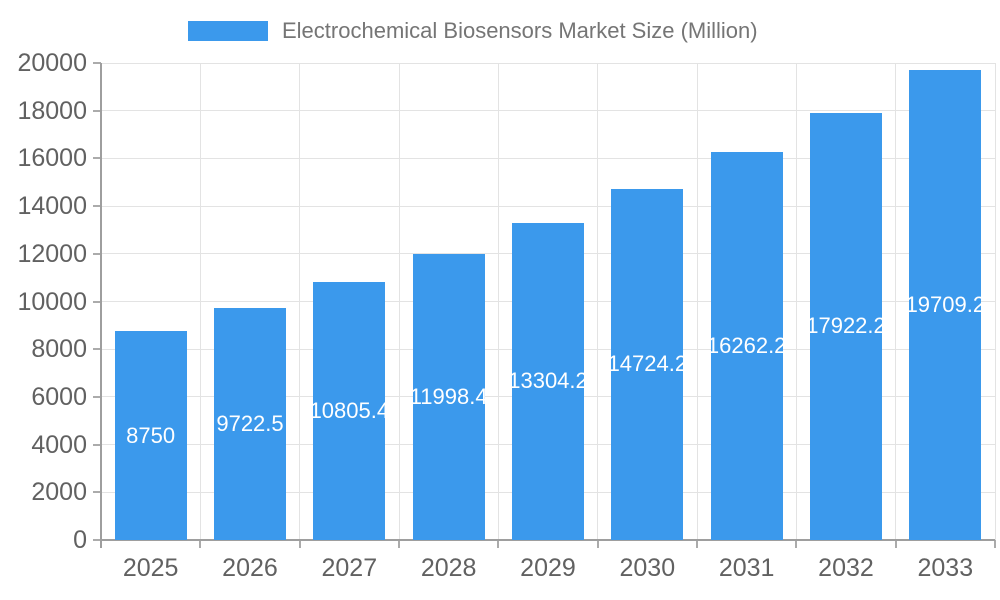  What do you see at coordinates (59, 444) in the screenshot?
I see `y-axis-tick-label: 4000` at bounding box center [59, 444].